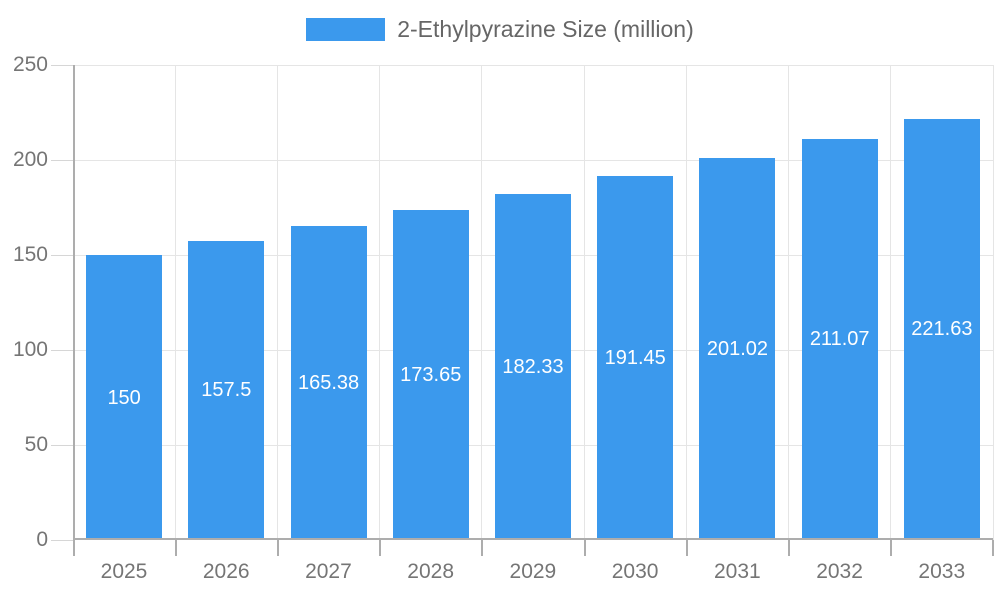 This screenshot has width=1000, height=600. What do you see at coordinates (737, 571) in the screenshot?
I see `x-tick-label: 2031` at bounding box center [737, 571].